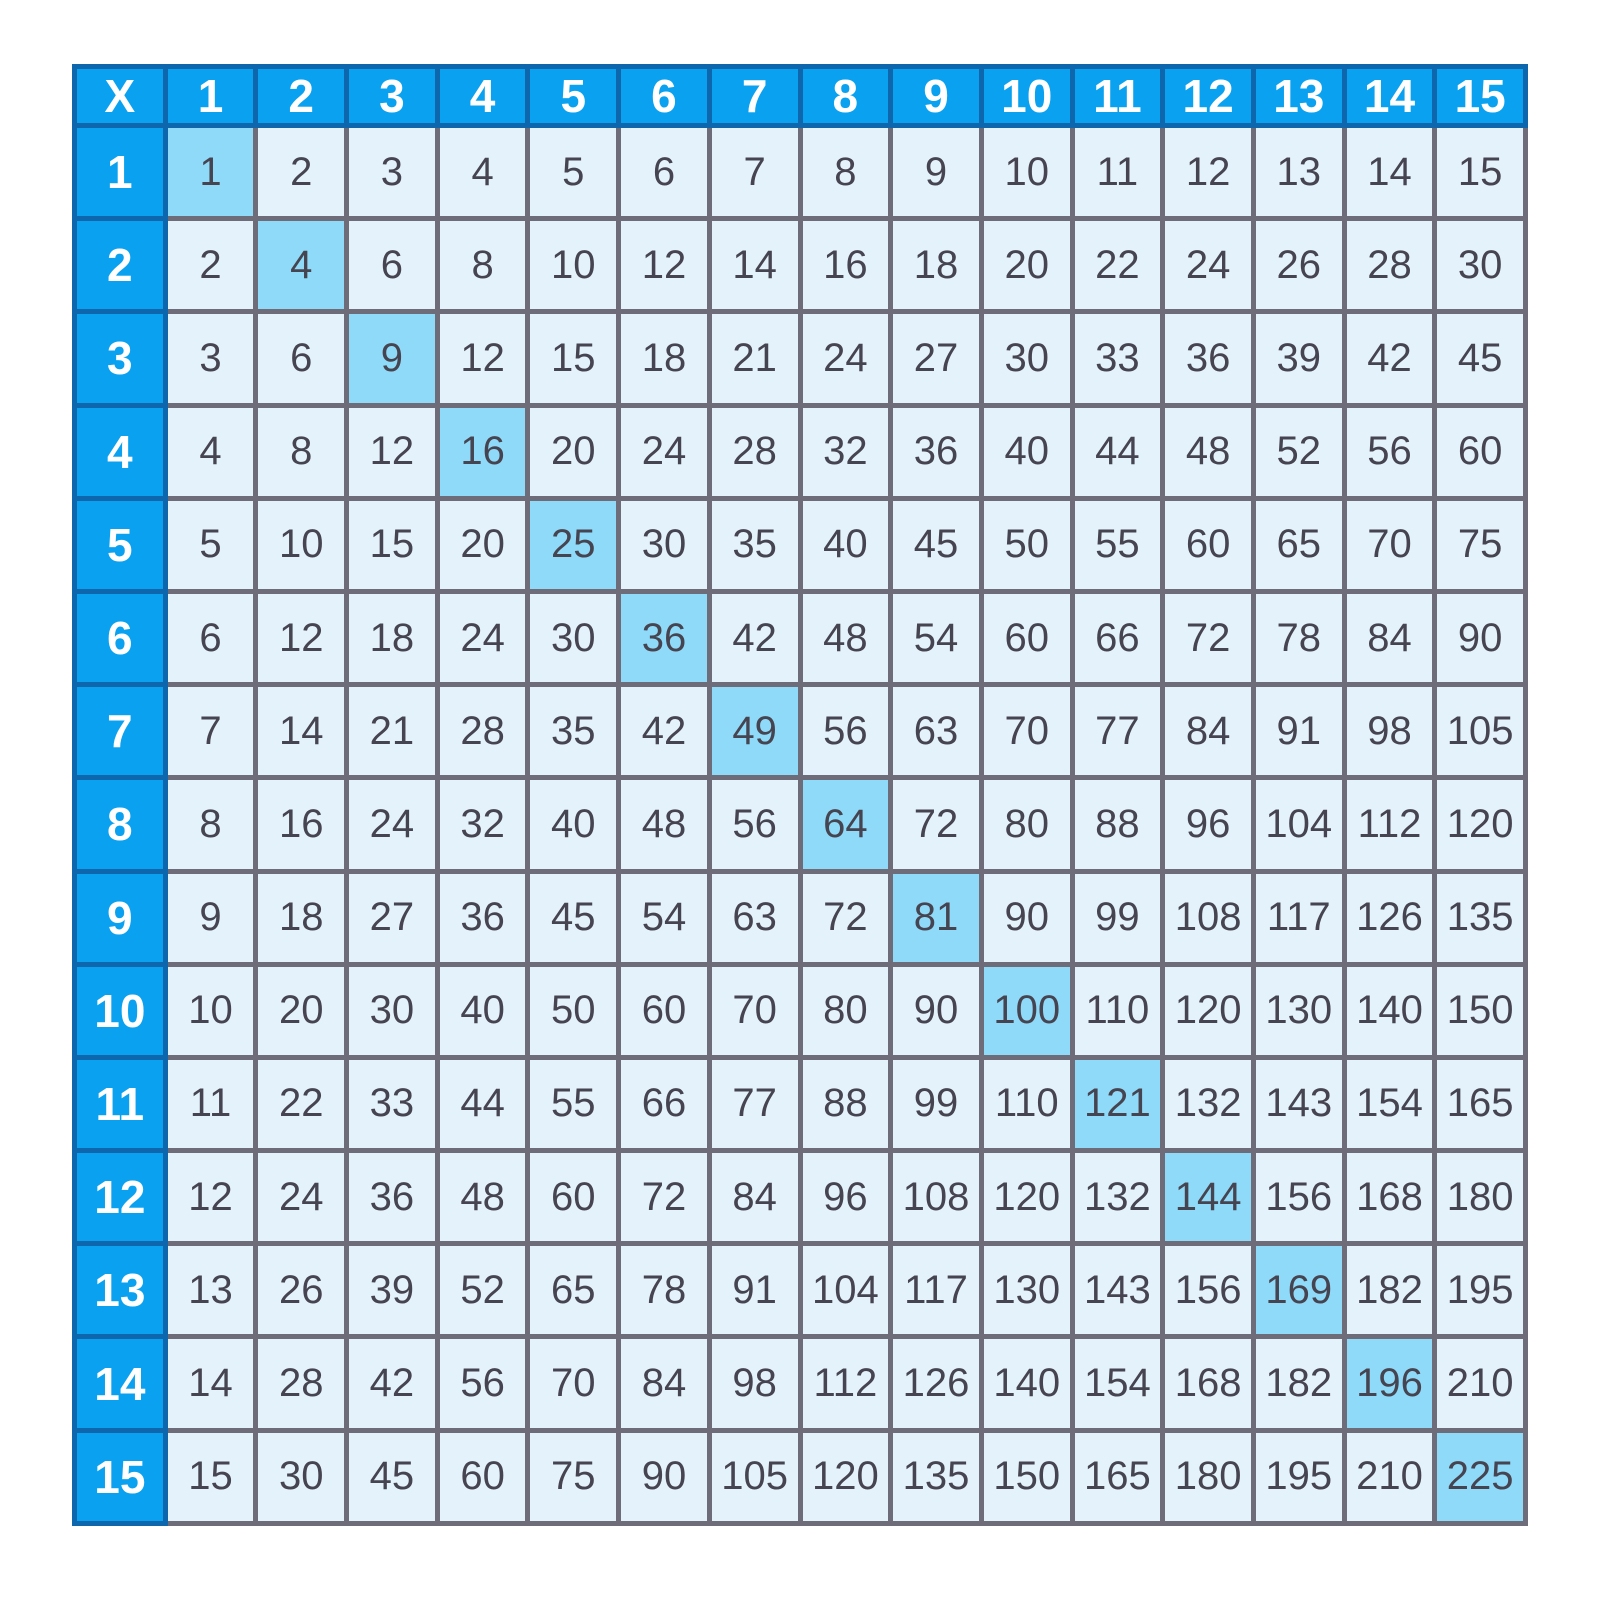 The height and width of the screenshot is (1600, 1600). What do you see at coordinates (1117, 824) in the screenshot?
I see `cell-8x11: 88` at bounding box center [1117, 824].